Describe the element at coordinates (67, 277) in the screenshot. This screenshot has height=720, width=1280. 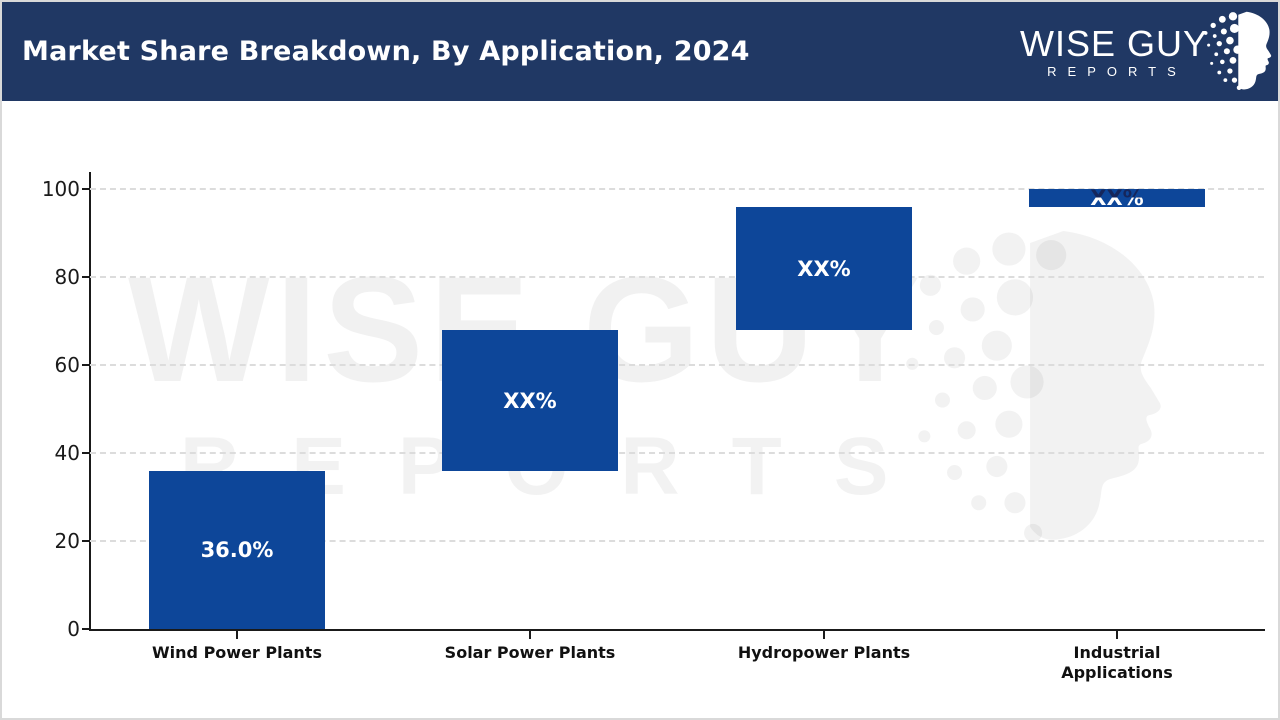
I see `y-tick-label: 80` at that location.